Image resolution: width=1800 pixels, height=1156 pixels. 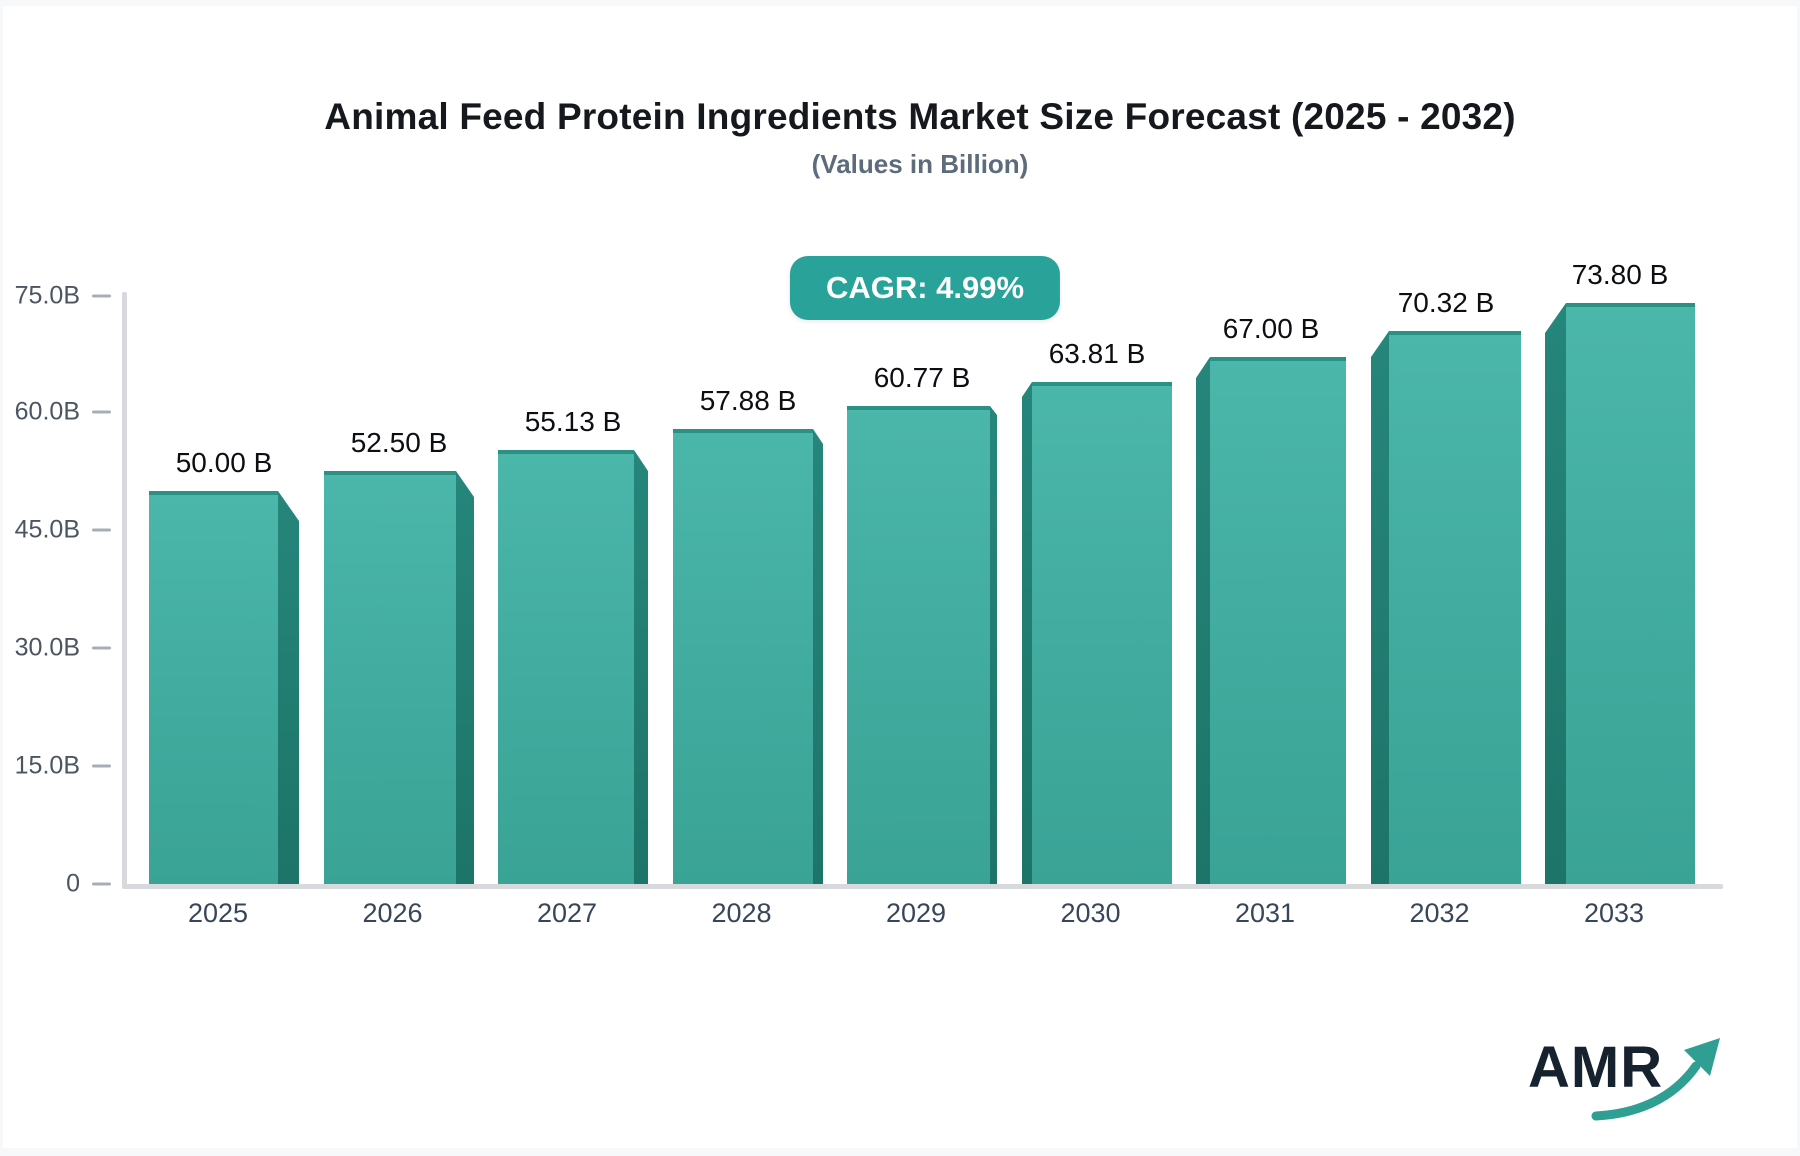 I want to click on x-axis-label-2030: 2030, so click(x=1090, y=913).